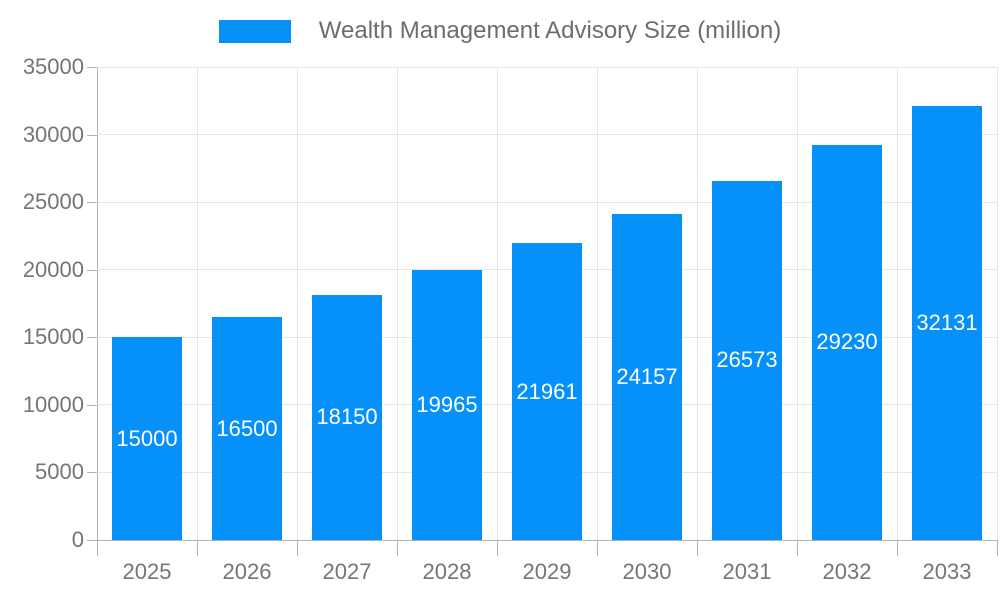 The height and width of the screenshot is (600, 1000). Describe the element at coordinates (647, 571) in the screenshot. I see `x-tick-label: 2030` at that location.